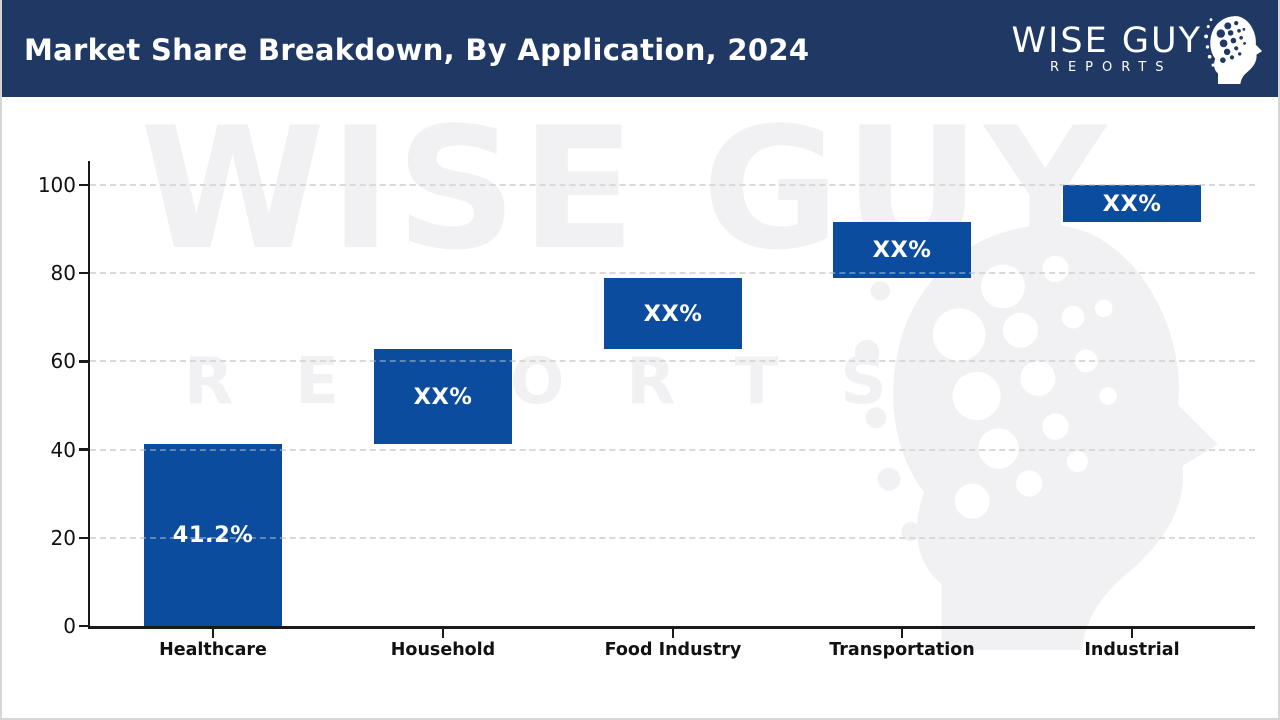 This screenshot has width=1280, height=720. Describe the element at coordinates (902, 650) in the screenshot. I see `x-tick-label-transportation: Transportation` at that location.